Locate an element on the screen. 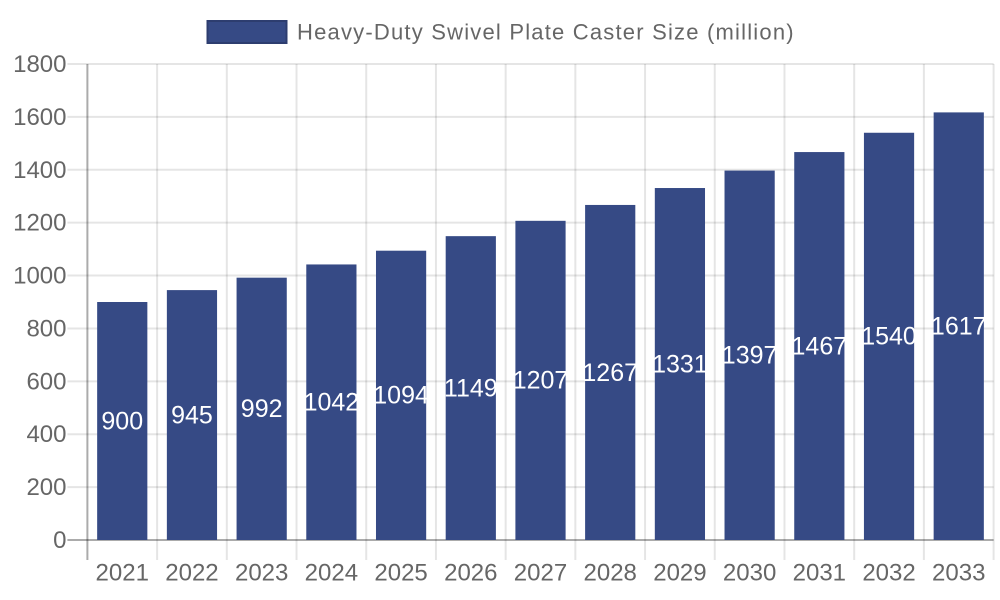 The image size is (1000, 600). svg-text: 1600 is located at coordinates (39, 117).